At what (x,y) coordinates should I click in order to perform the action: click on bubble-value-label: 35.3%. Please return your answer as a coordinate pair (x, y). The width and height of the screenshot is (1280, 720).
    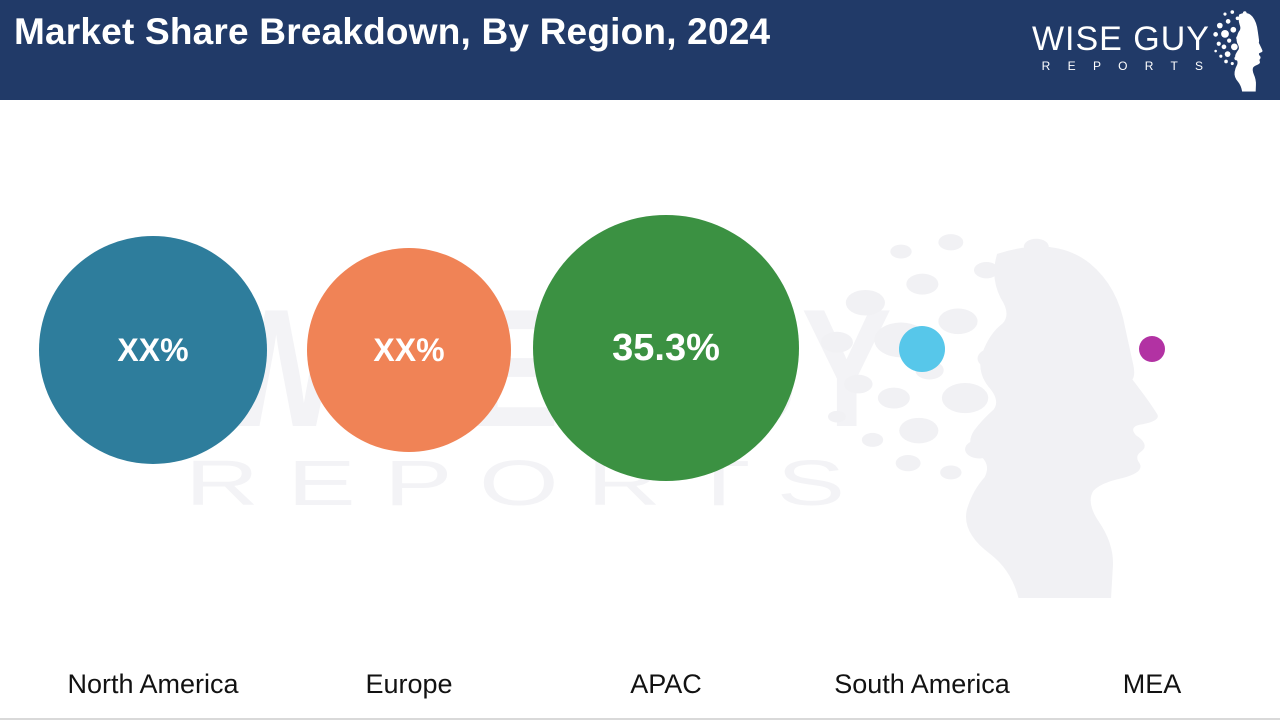
    Looking at the image, I should click on (666, 347).